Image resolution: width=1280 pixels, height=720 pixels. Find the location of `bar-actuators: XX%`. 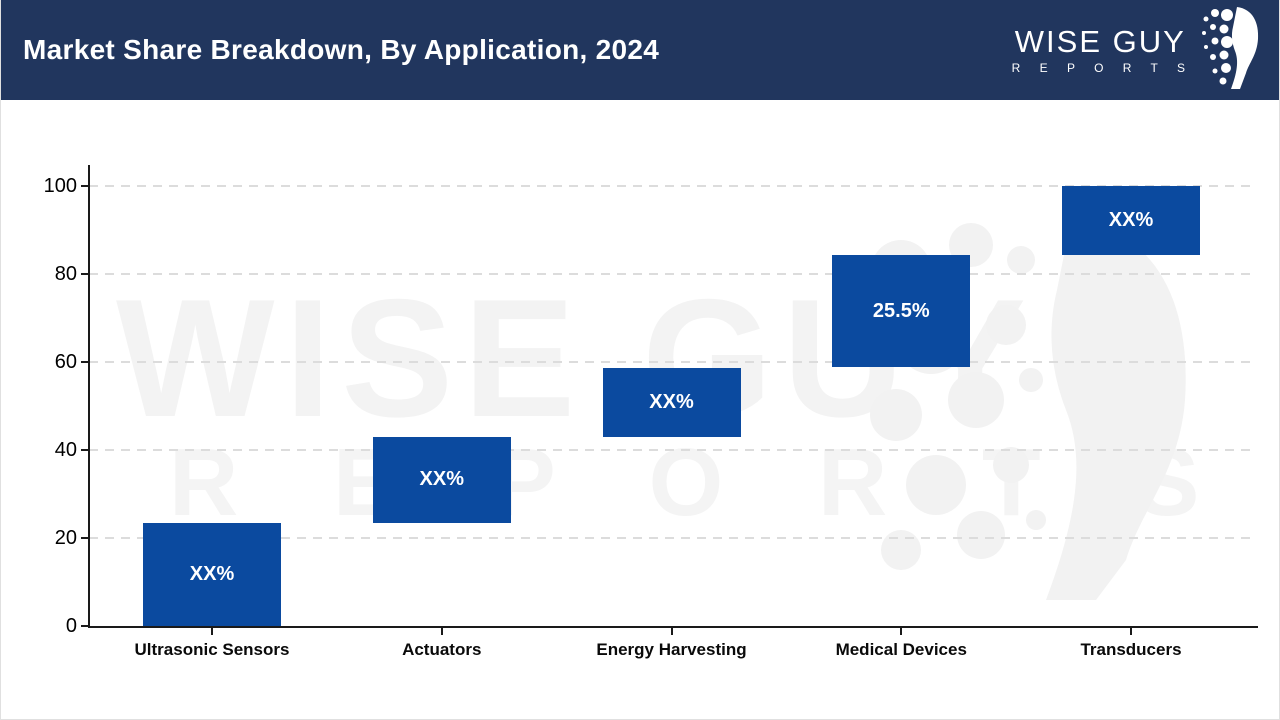

bar-actuators: XX% is located at coordinates (441, 480).